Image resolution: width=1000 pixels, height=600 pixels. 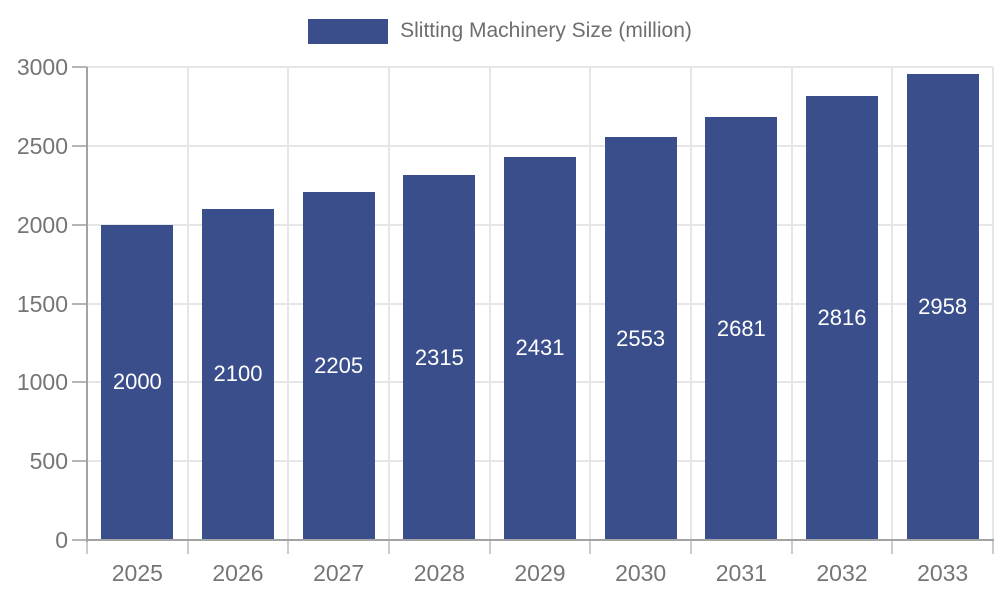 I want to click on y-axis-tick-label: 1500, so click(x=42, y=303).